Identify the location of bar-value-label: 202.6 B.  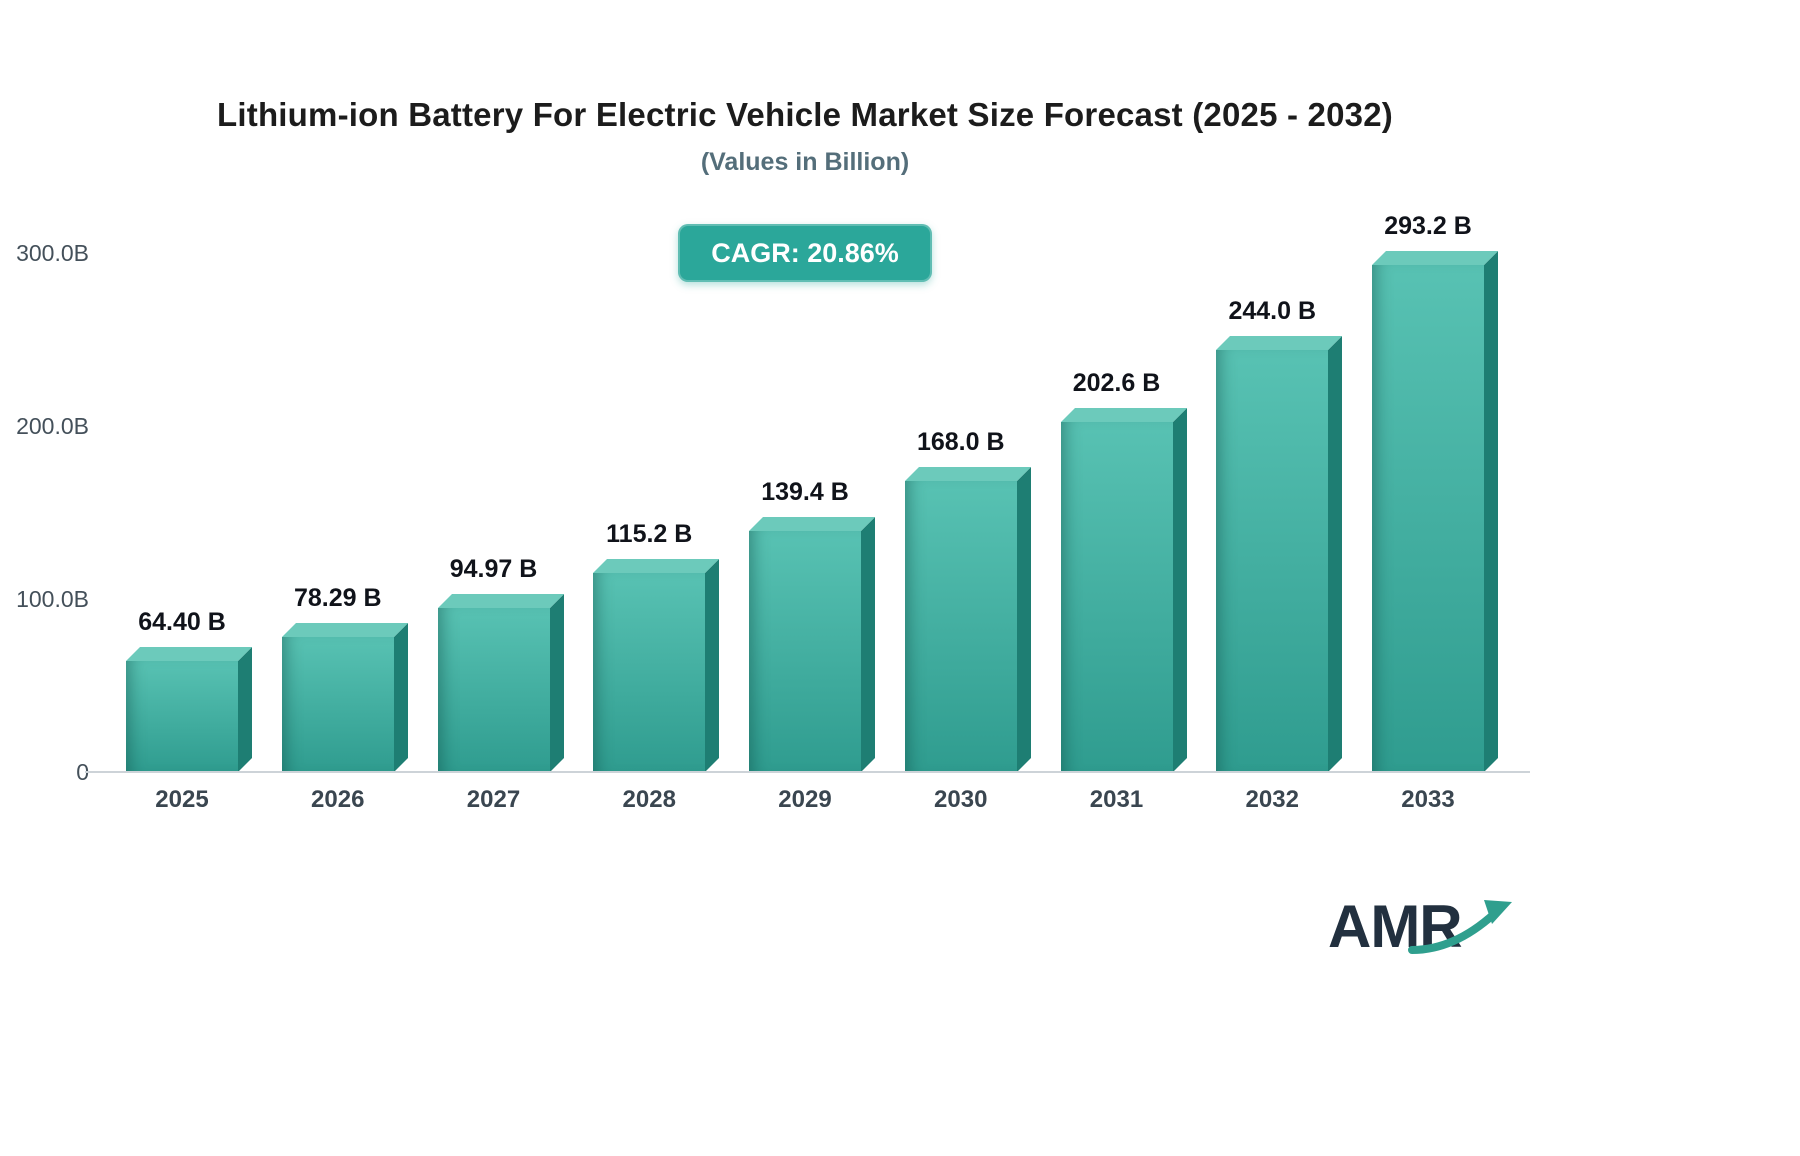
(1116, 383).